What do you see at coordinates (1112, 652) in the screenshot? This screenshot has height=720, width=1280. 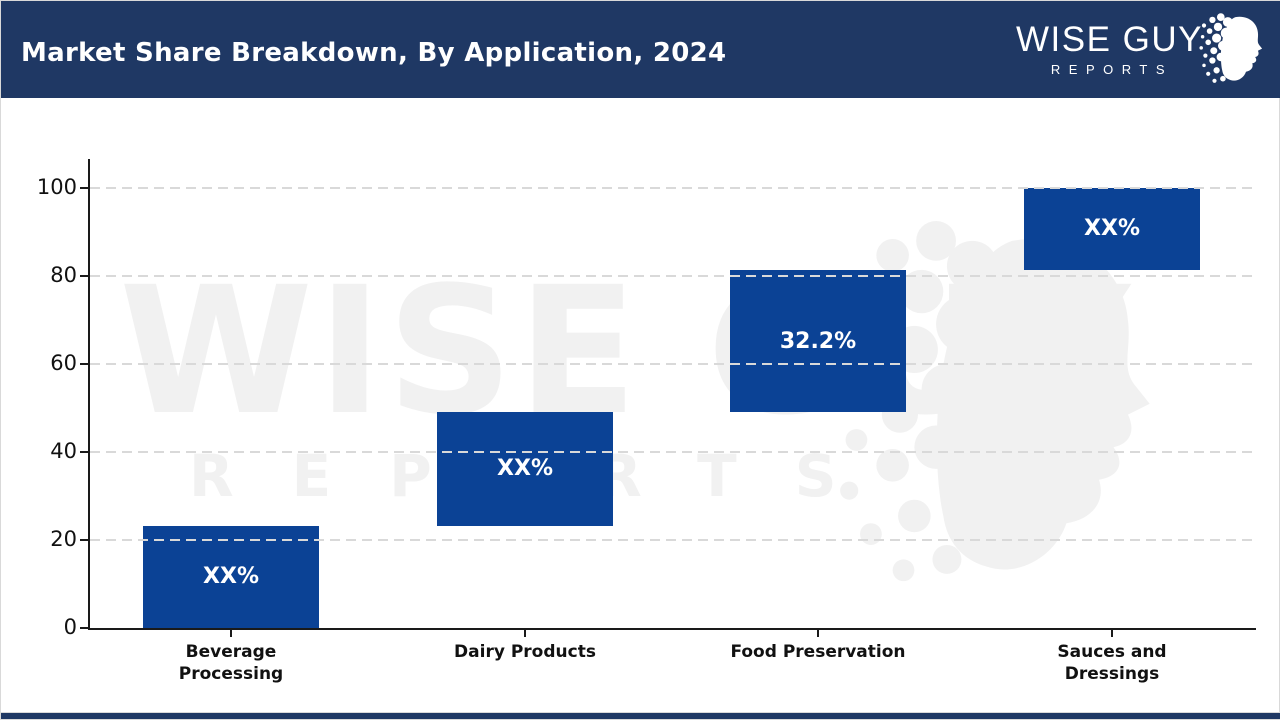 I see `category-label-line: Sauces and` at bounding box center [1112, 652].